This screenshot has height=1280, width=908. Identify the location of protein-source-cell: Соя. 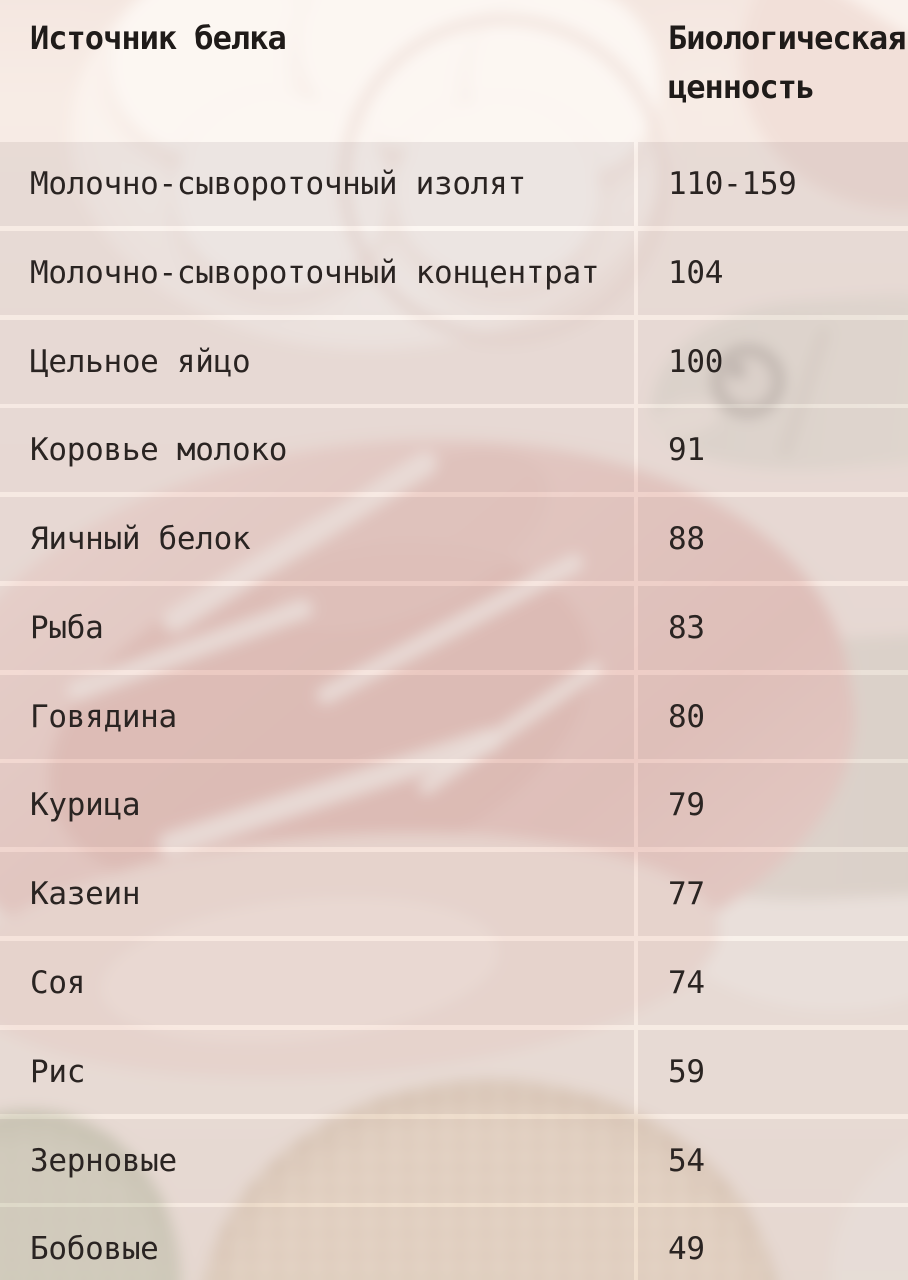
(317, 983).